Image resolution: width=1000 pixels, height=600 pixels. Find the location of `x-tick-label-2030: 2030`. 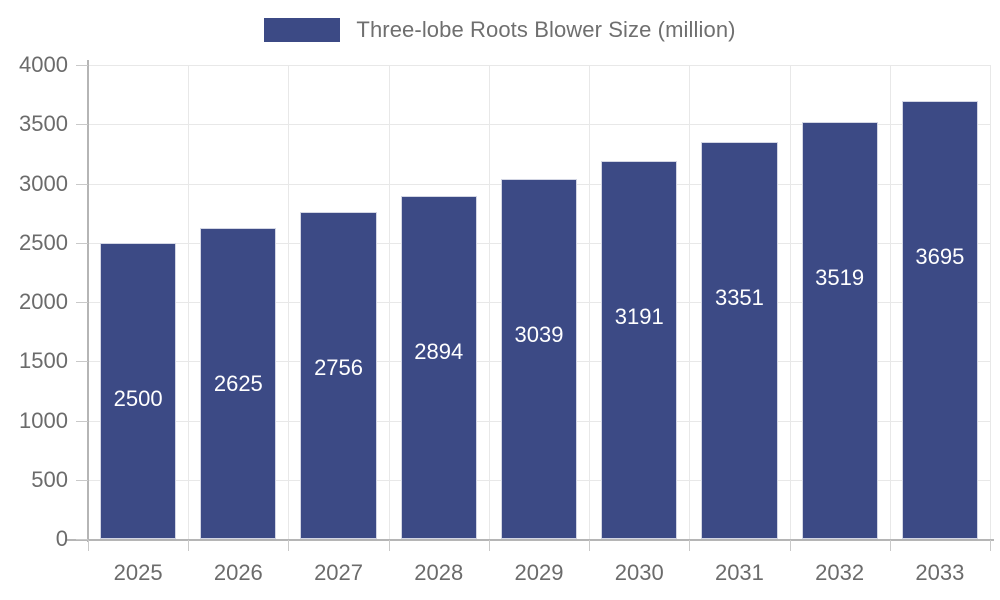

x-tick-label-2030: 2030 is located at coordinates (639, 572).